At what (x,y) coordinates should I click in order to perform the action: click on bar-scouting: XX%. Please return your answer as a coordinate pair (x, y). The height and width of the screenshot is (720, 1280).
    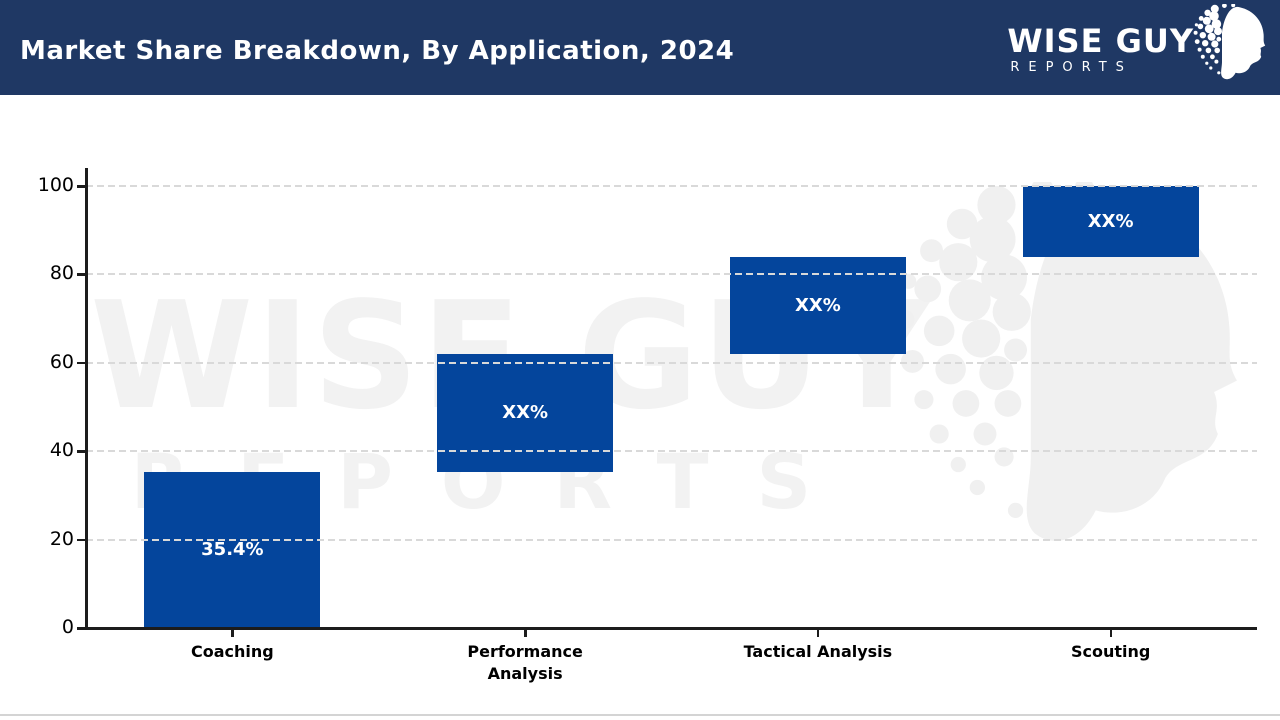
    Looking at the image, I should click on (1110, 221).